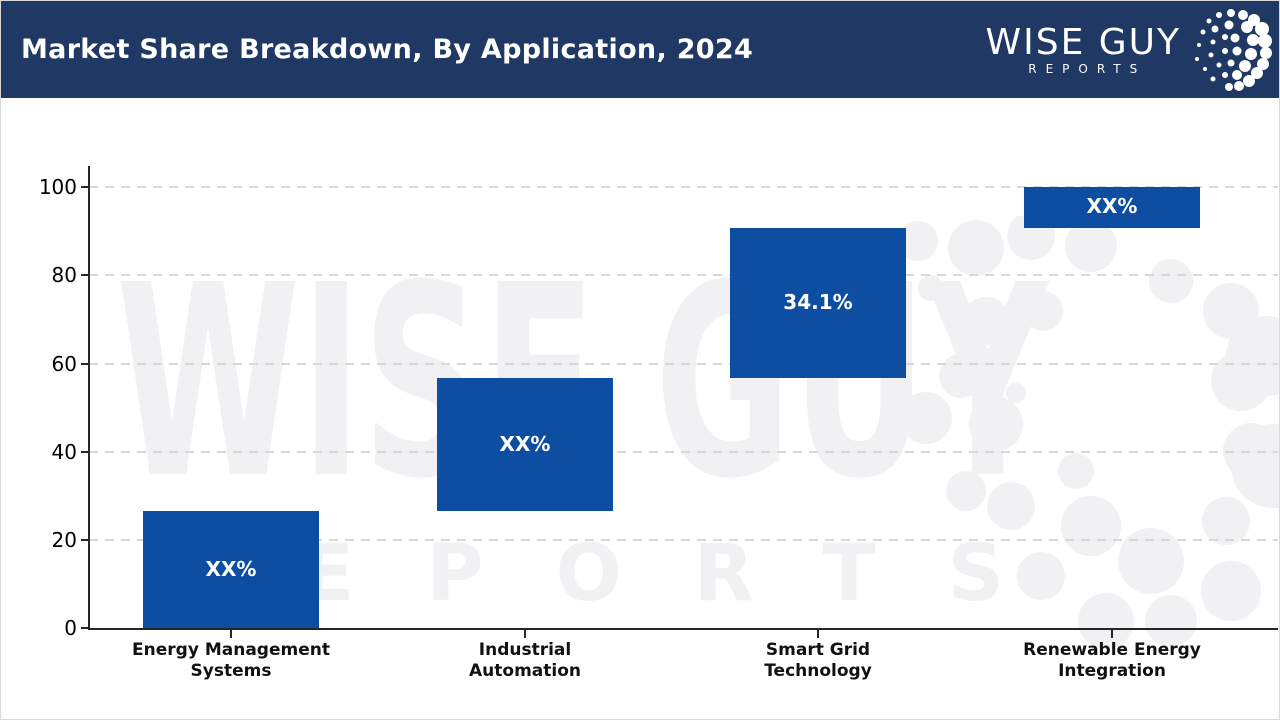  Describe the element at coordinates (89, 398) in the screenshot. I see `y-axis-line` at that location.